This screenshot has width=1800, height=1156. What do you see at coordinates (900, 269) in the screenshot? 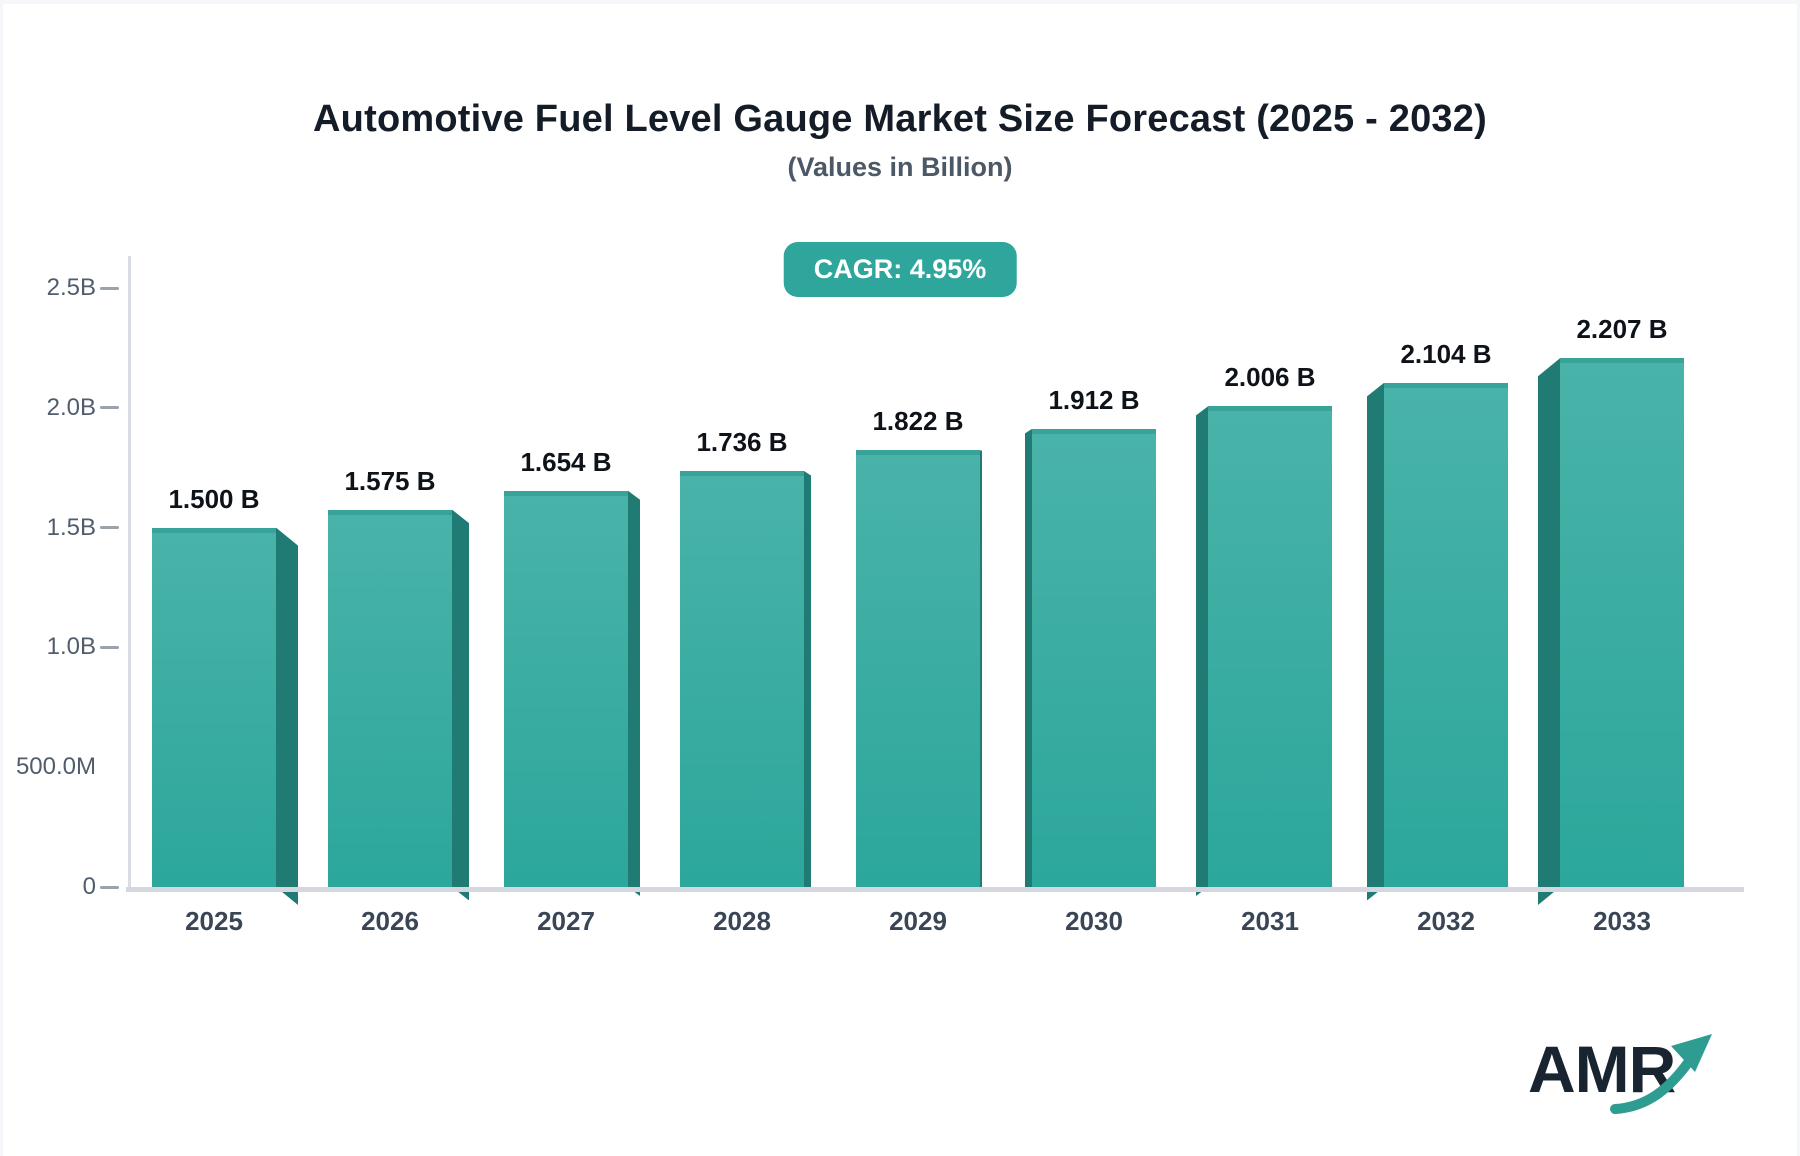
I see `cagr-badge: CAGR: 4.95%` at bounding box center [900, 269].